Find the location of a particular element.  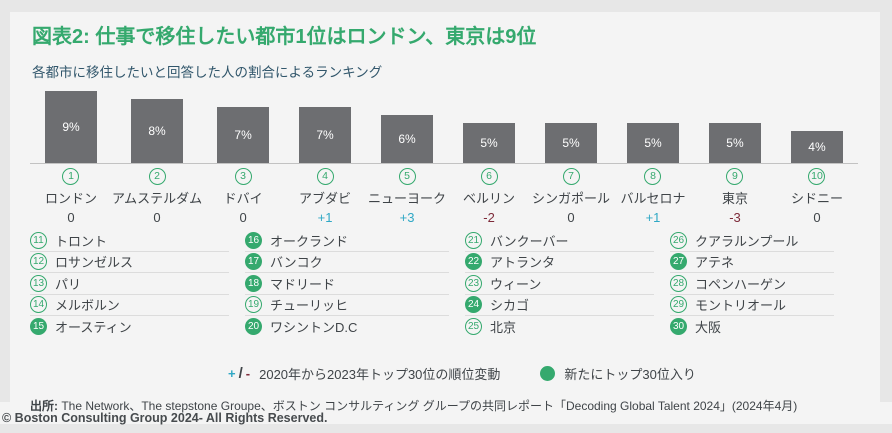

list-item: 17 バンコク is located at coordinates (347, 262).